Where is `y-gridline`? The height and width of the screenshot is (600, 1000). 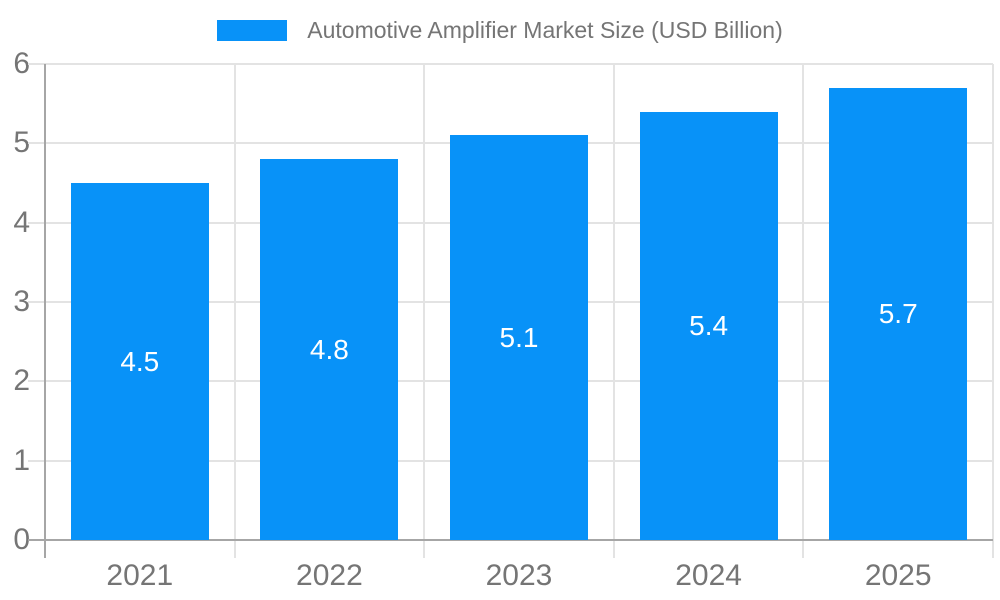
y-gridline is located at coordinates (510, 64).